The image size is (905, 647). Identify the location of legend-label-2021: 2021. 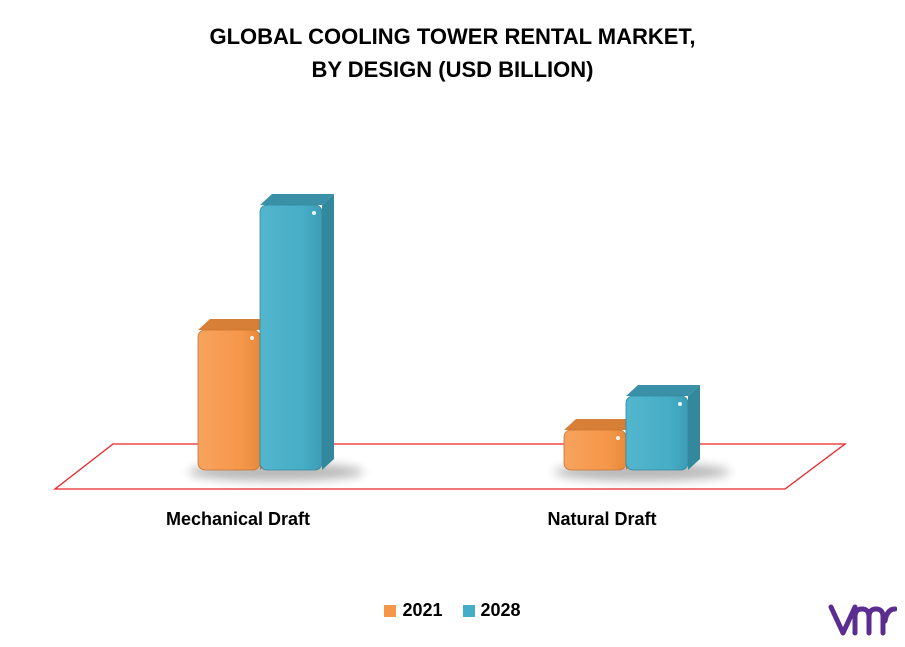
(422, 610).